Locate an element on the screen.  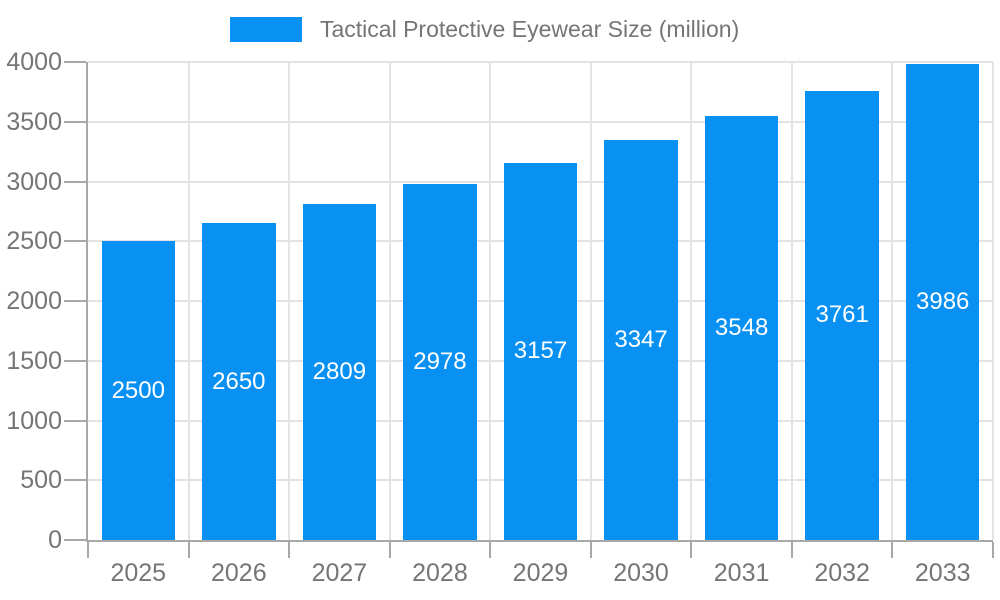
bar: 2500 is located at coordinates (138, 390).